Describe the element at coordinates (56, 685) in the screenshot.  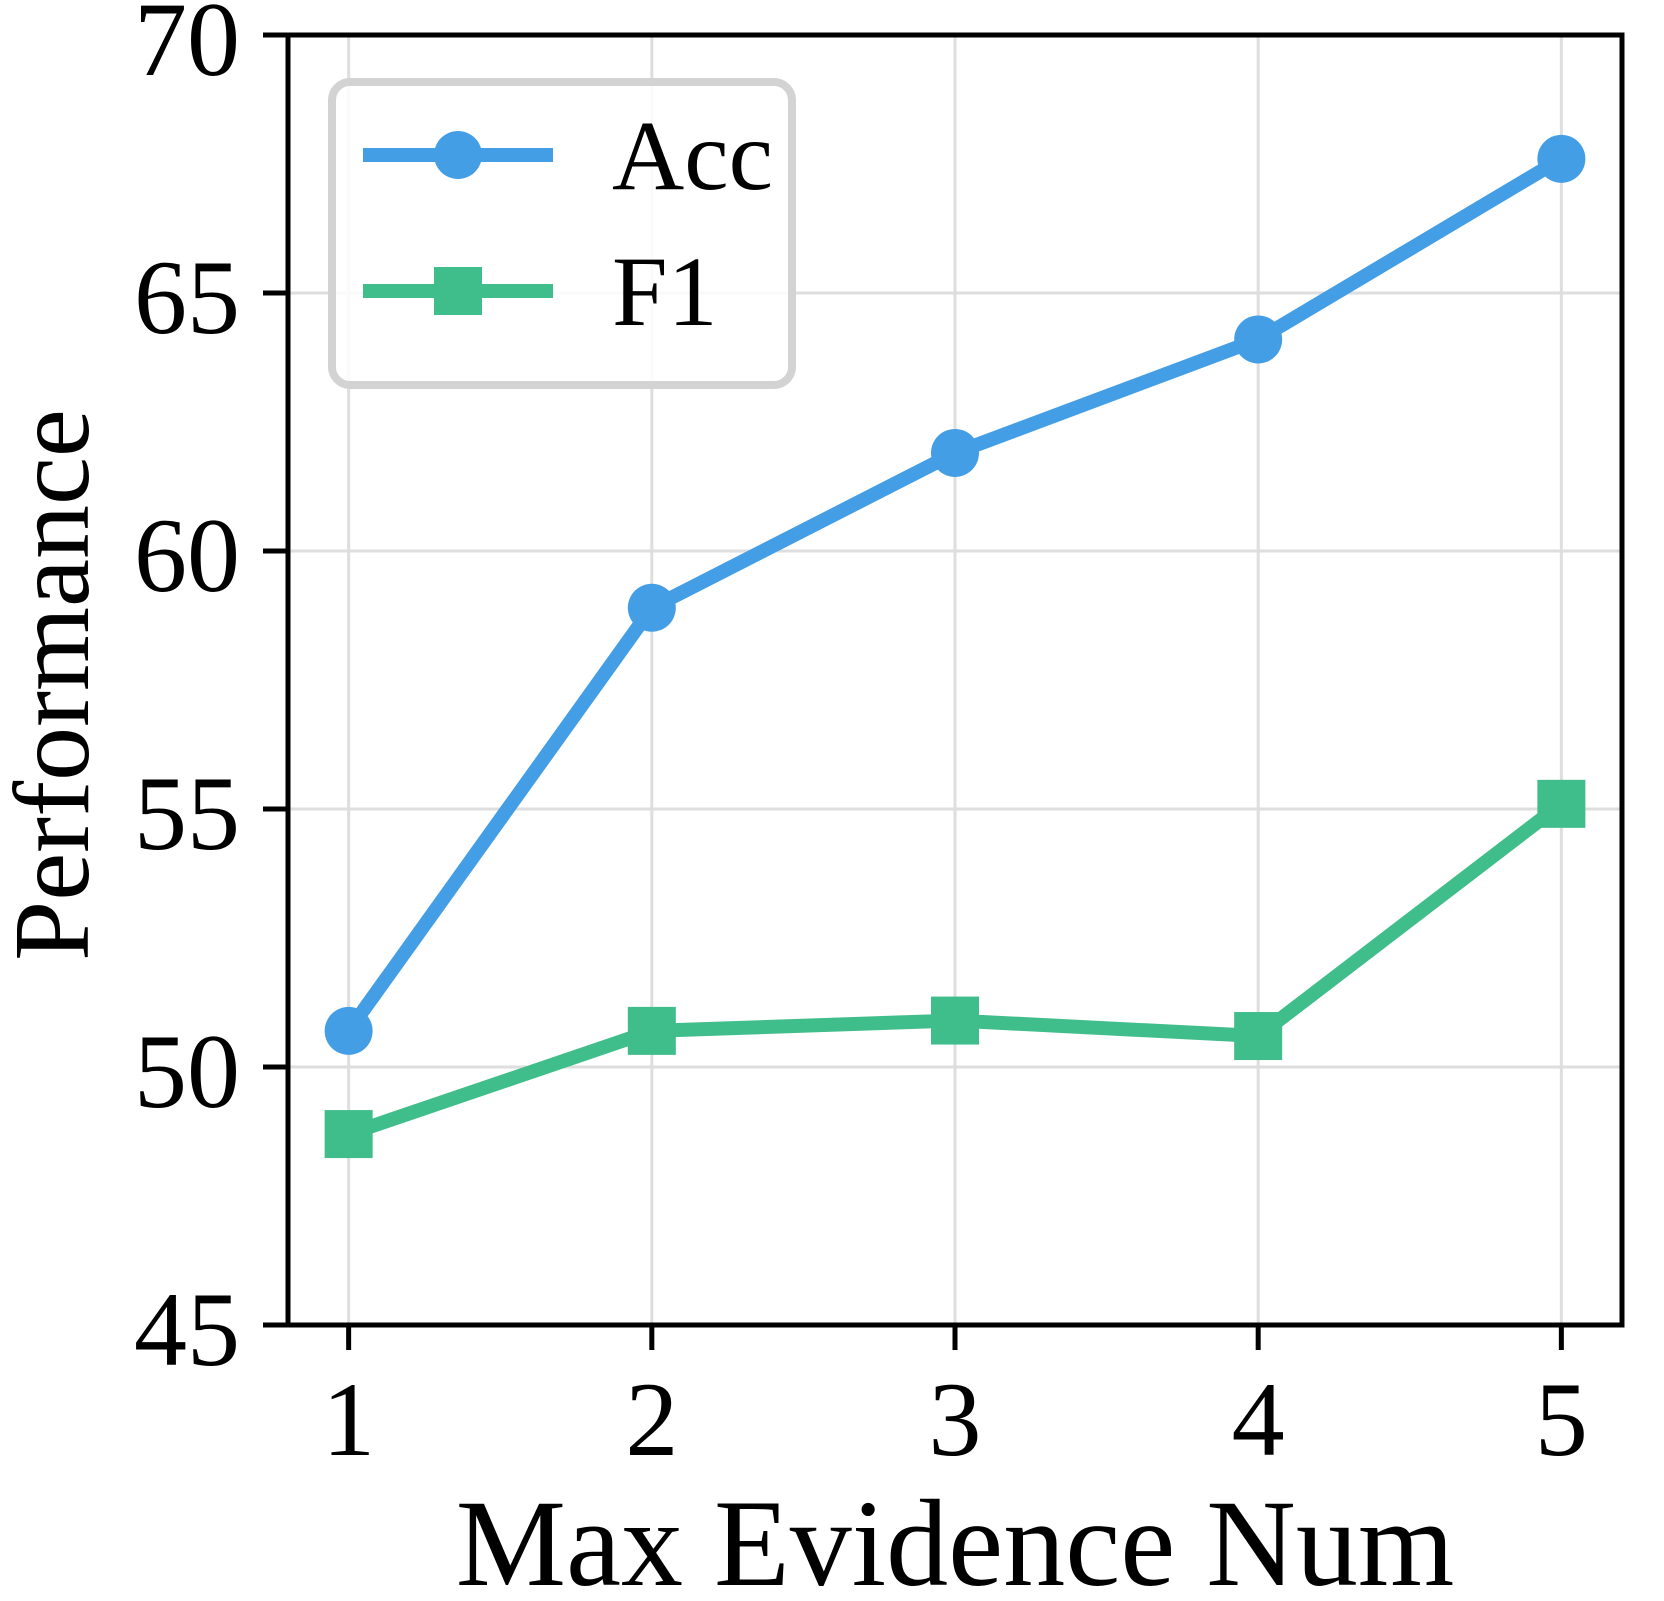
I see `y-axis-label: Performance` at that location.